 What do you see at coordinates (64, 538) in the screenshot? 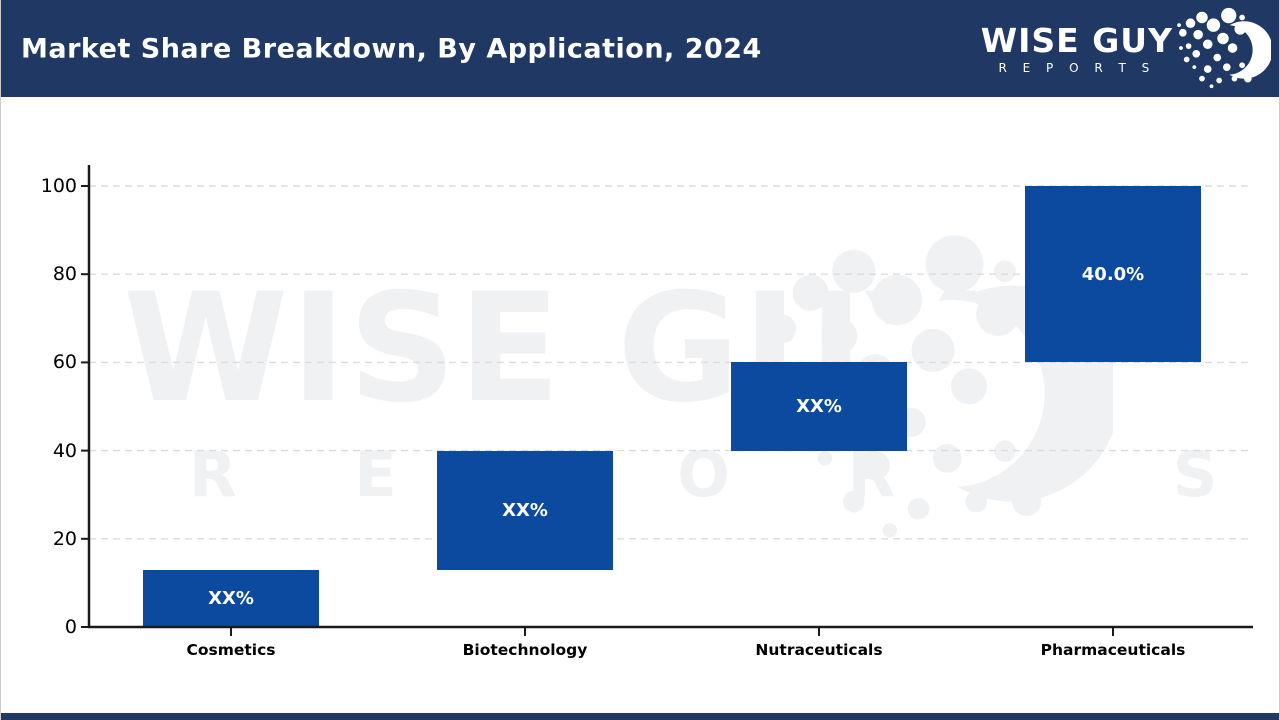
I see `y-tick-label-20: 20` at bounding box center [64, 538].